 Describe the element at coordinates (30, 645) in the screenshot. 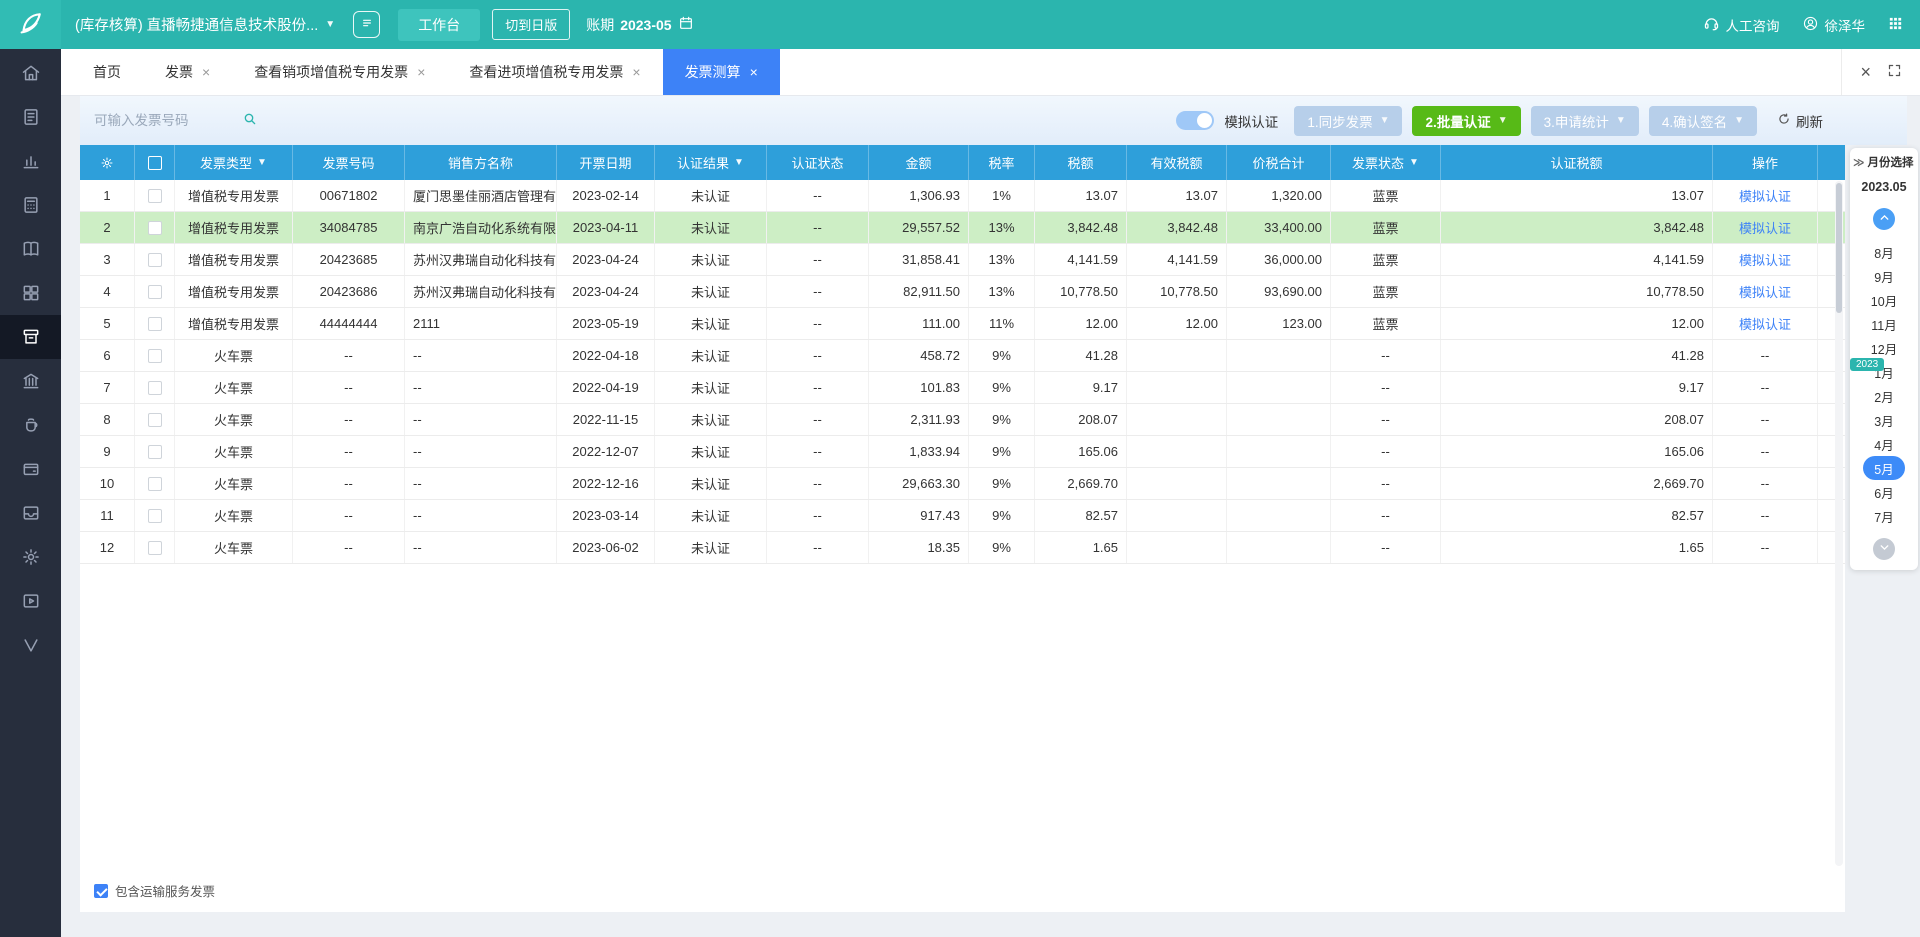

I see `sidebar-item-check-icon` at that location.